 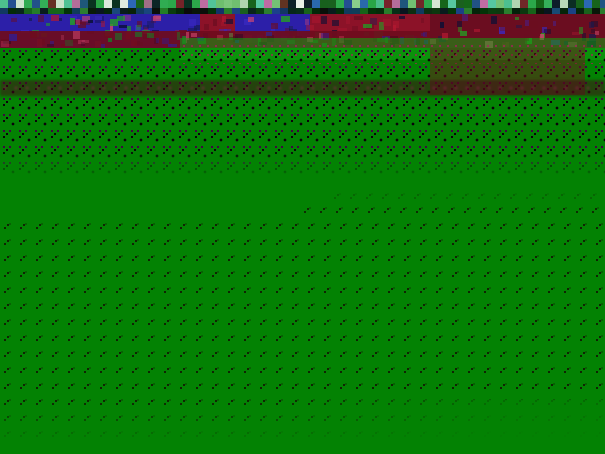 I want to click on sparse-dash-grid-faint, so click(x=467, y=195).